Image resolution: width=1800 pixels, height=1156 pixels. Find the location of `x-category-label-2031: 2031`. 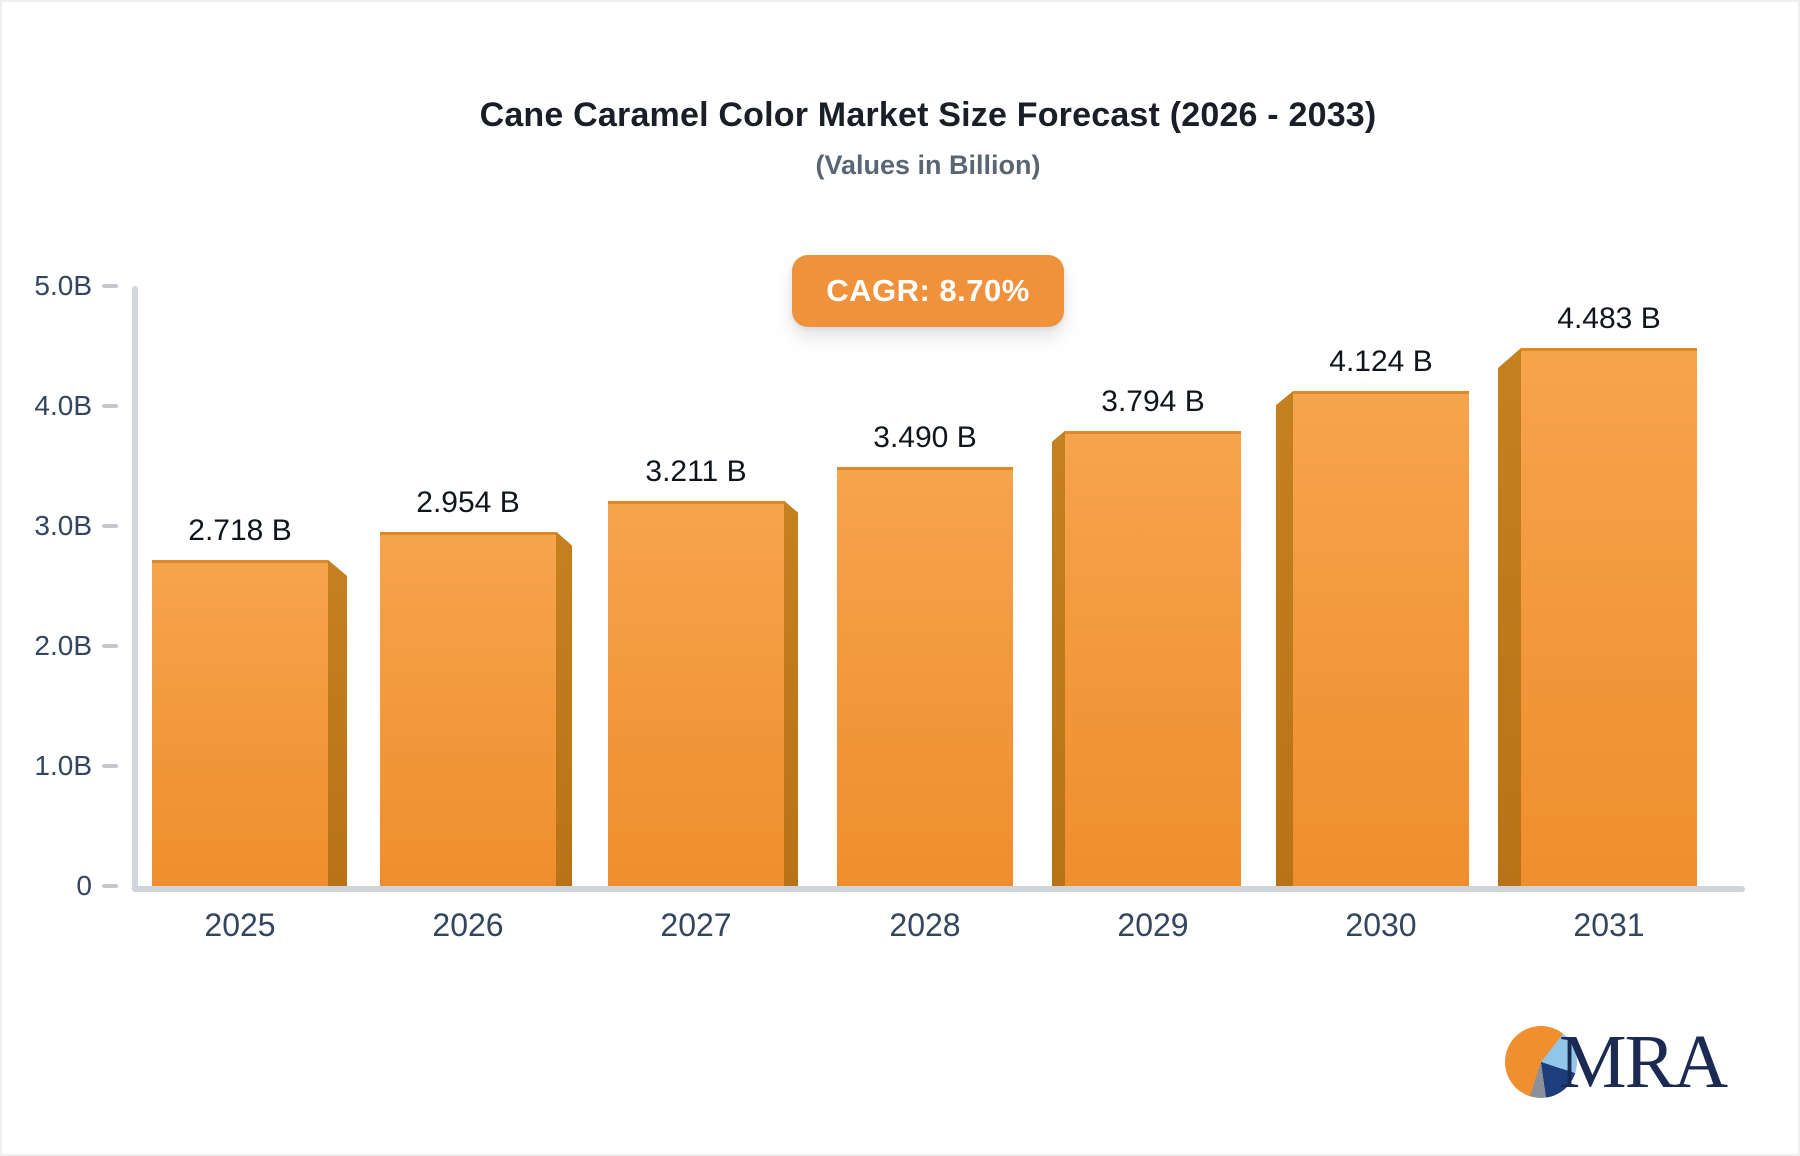

x-category-label-2031: 2031 is located at coordinates (1609, 925).